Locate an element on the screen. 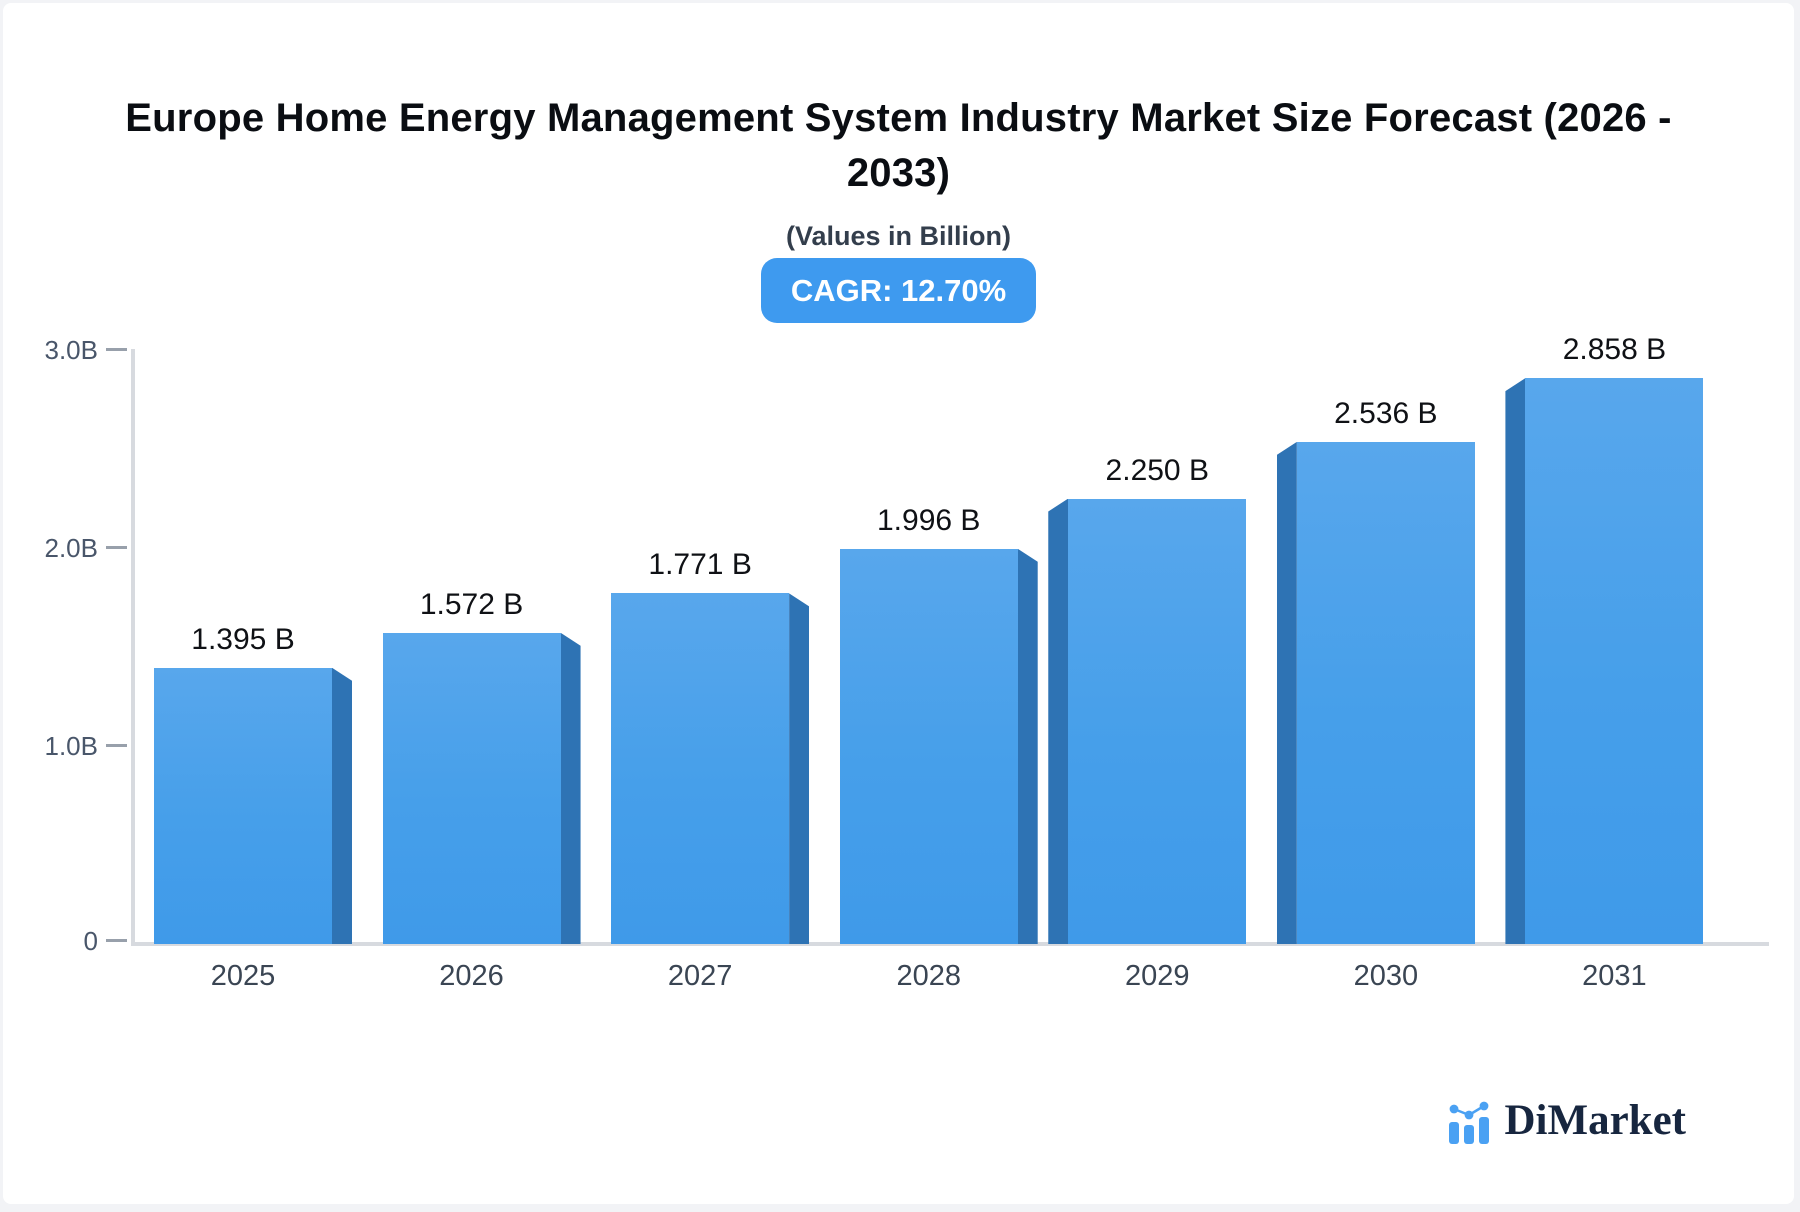  bar-2028 is located at coordinates (928, 746).